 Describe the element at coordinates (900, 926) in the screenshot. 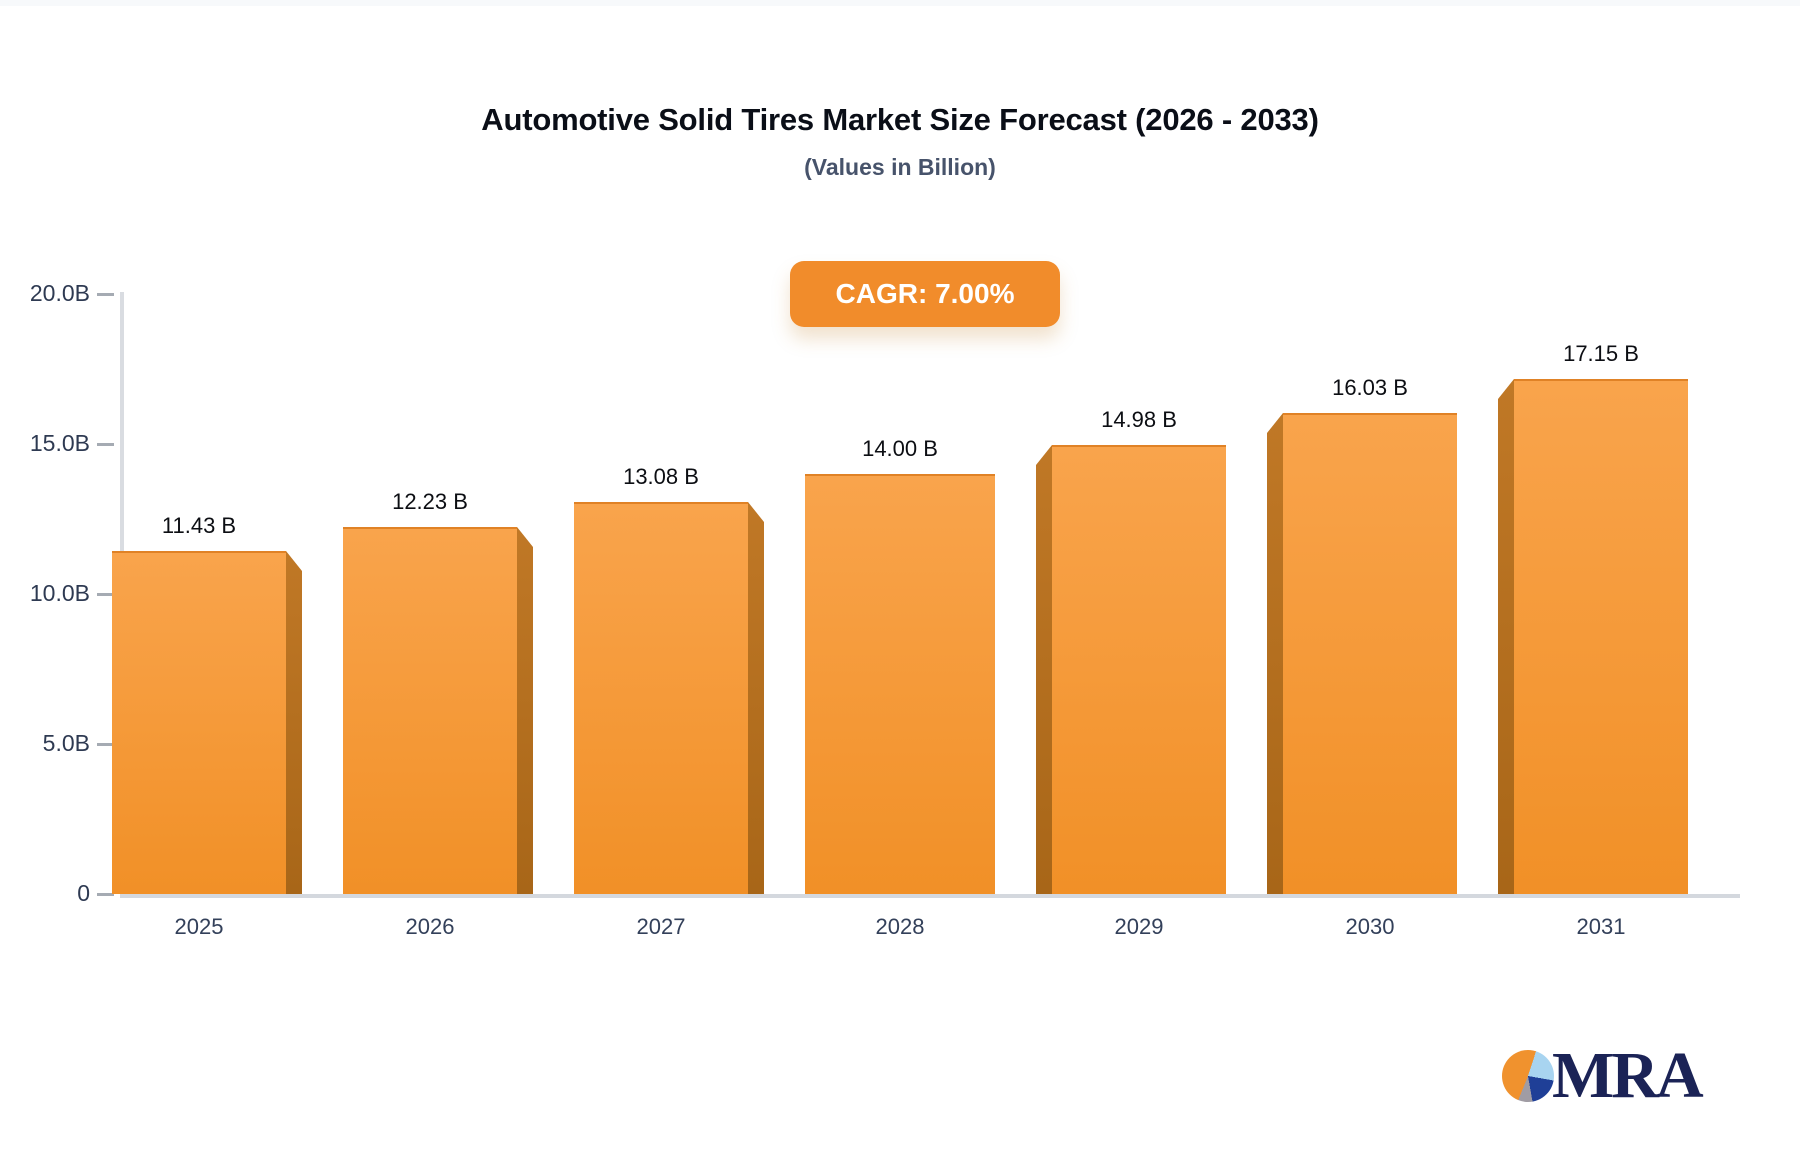

I see `x-axis-label: 2028` at that location.